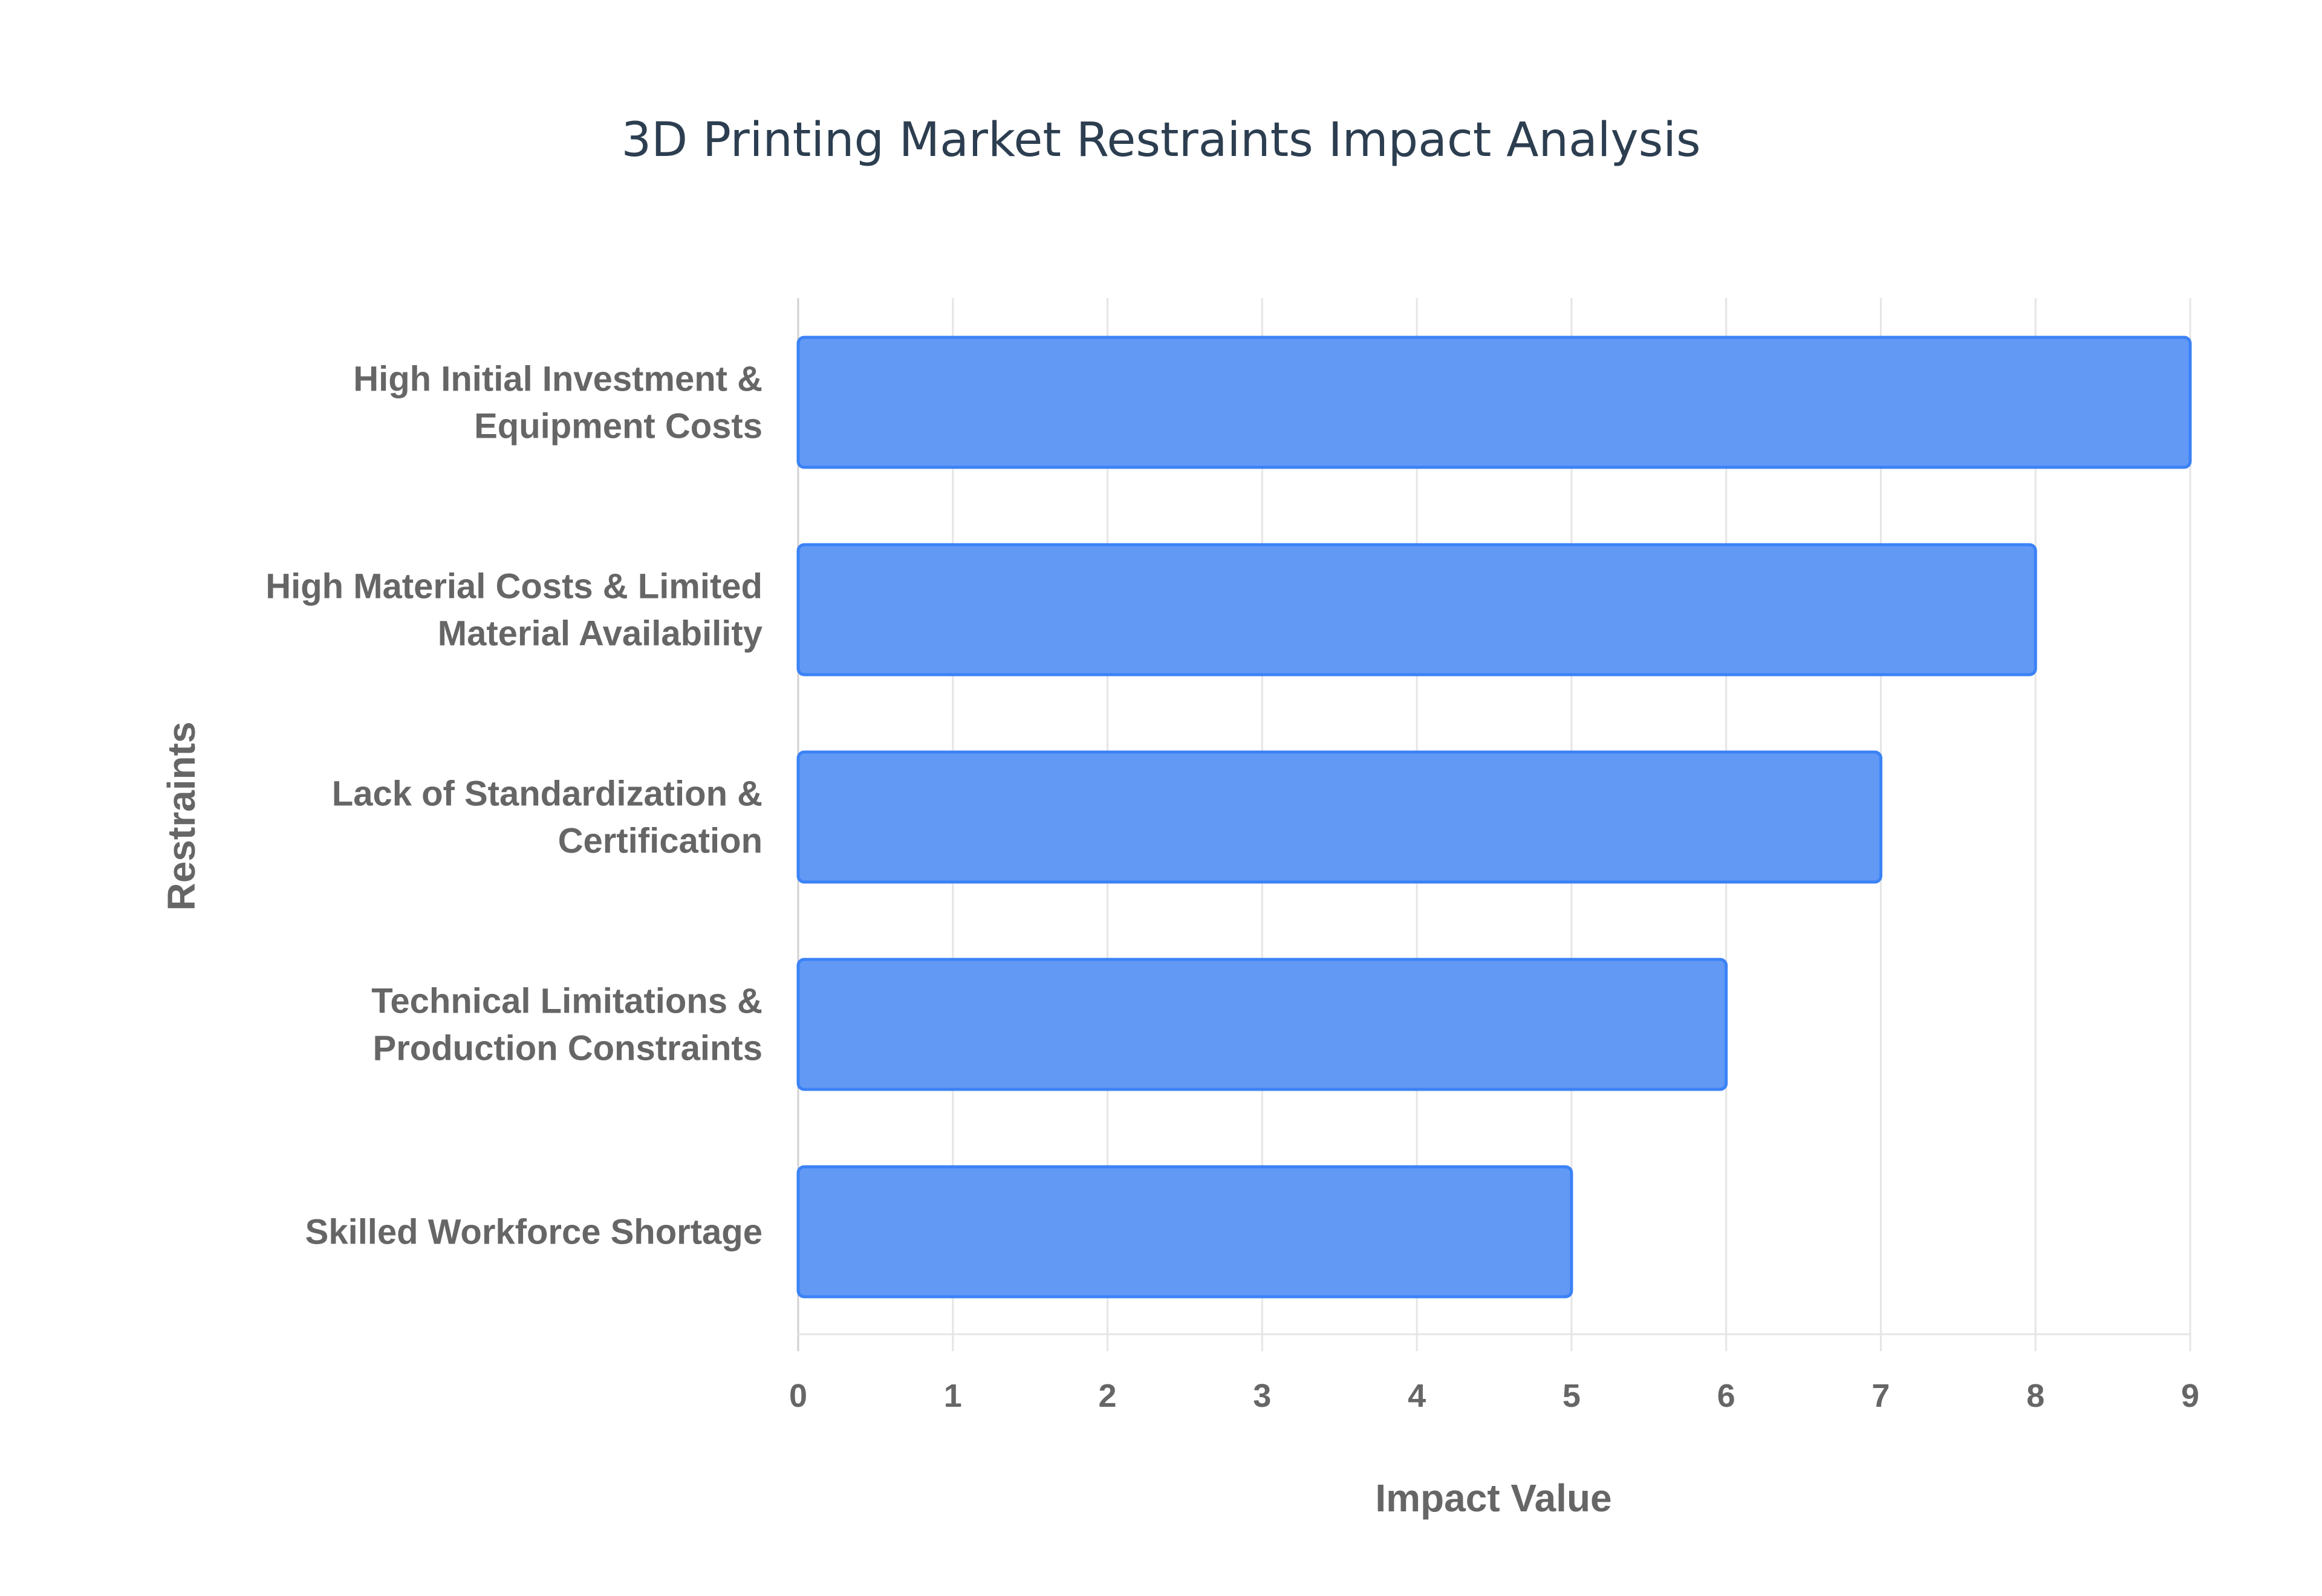  I want to click on x-tick-label: 8, so click(2035, 1396).